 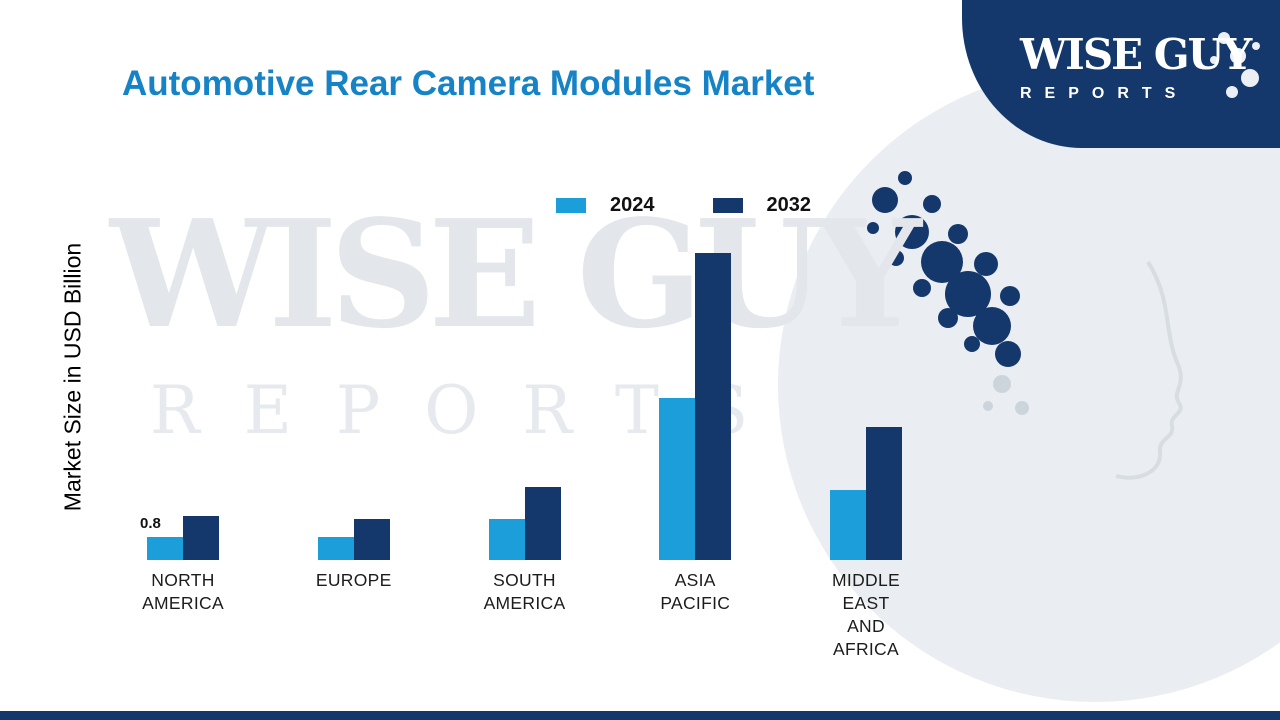 I want to click on bar-group: 0.8 NORTH AMERICA, so click(x=183, y=455).